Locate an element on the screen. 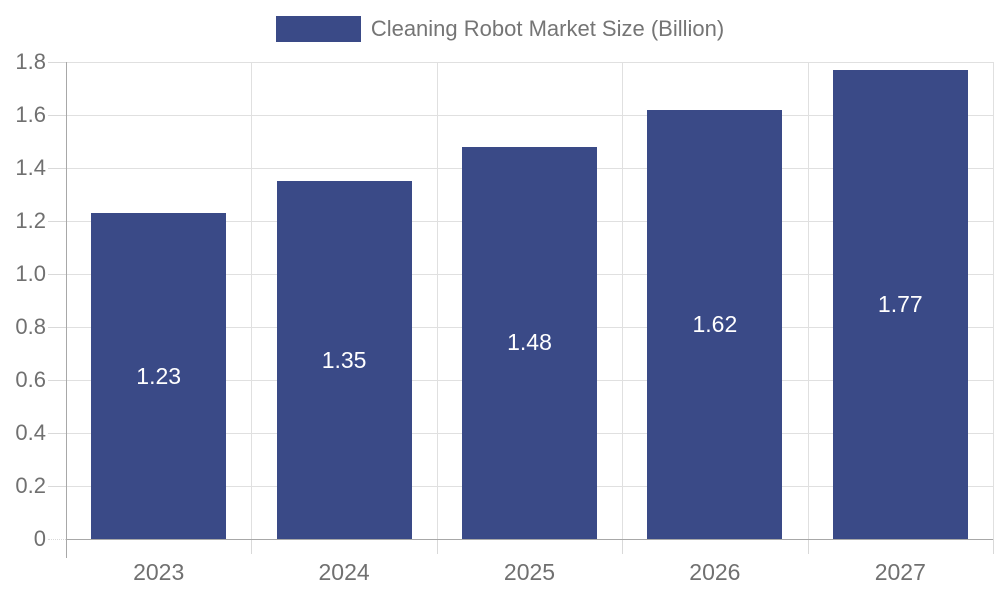  x-axis-tick-label: 2026 is located at coordinates (715, 572).